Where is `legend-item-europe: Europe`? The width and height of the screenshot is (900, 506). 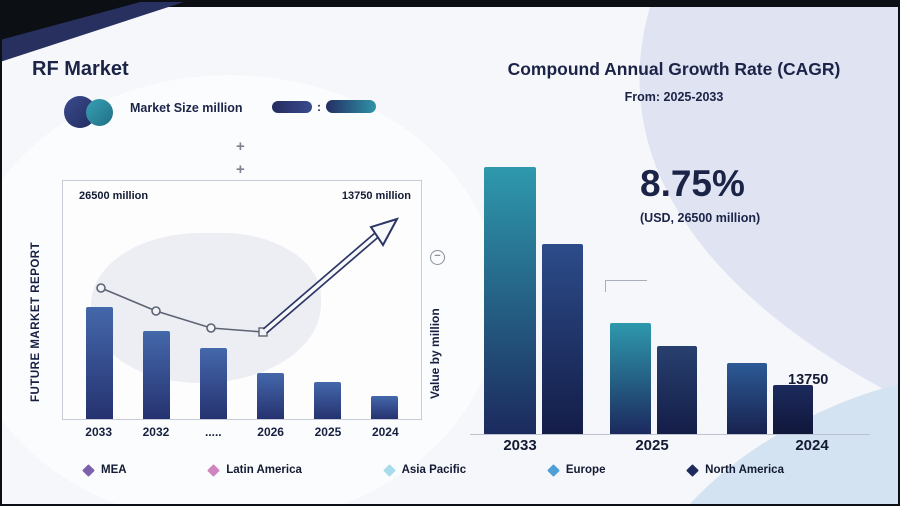
legend-item-europe: Europe is located at coordinates (576, 470).